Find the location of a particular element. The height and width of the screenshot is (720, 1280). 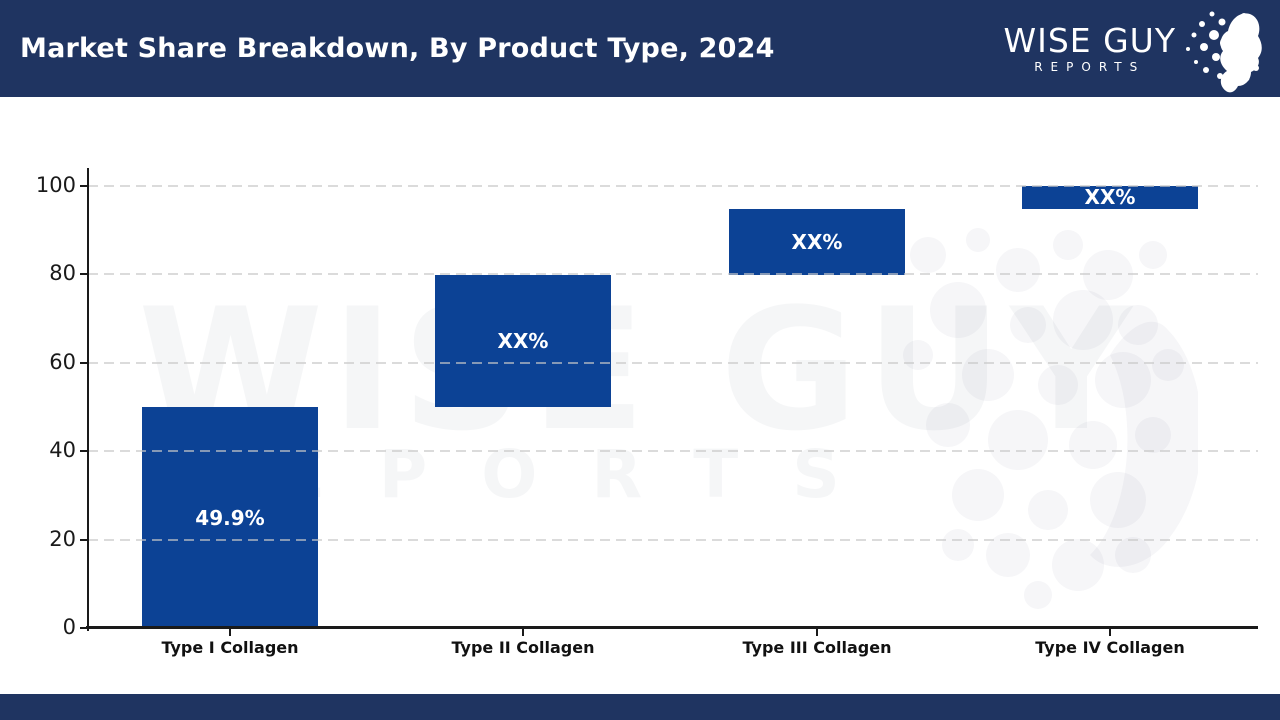

bar-value-label-type-iii-collagen: XX% is located at coordinates (817, 241).